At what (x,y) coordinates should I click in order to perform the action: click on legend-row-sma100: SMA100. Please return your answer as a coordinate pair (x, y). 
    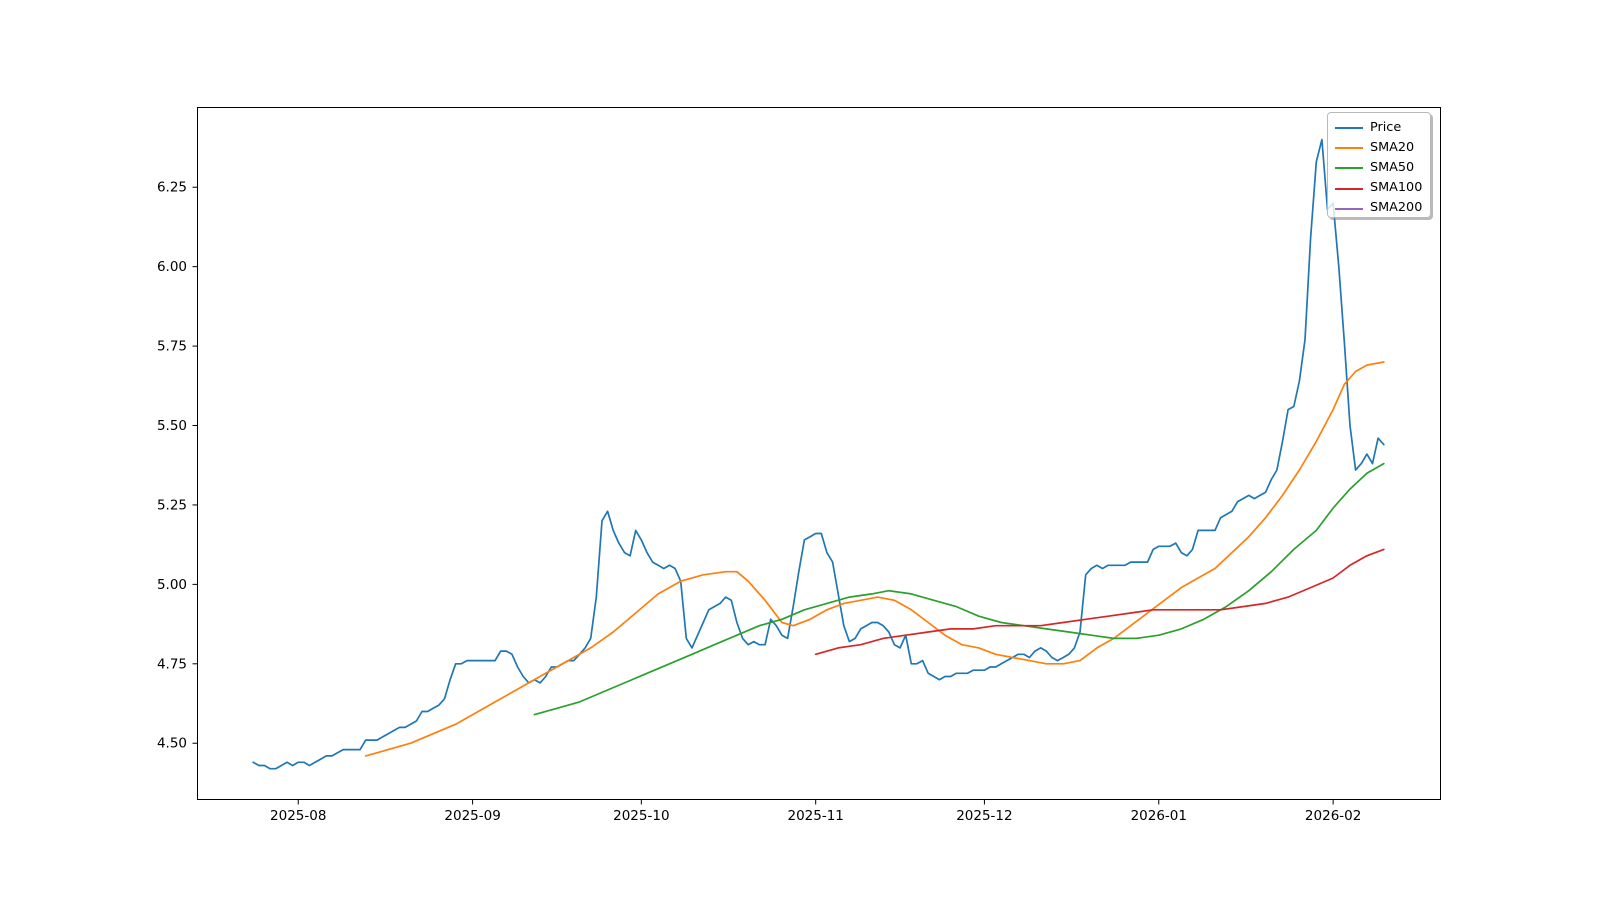
    Looking at the image, I should click on (1382, 189).